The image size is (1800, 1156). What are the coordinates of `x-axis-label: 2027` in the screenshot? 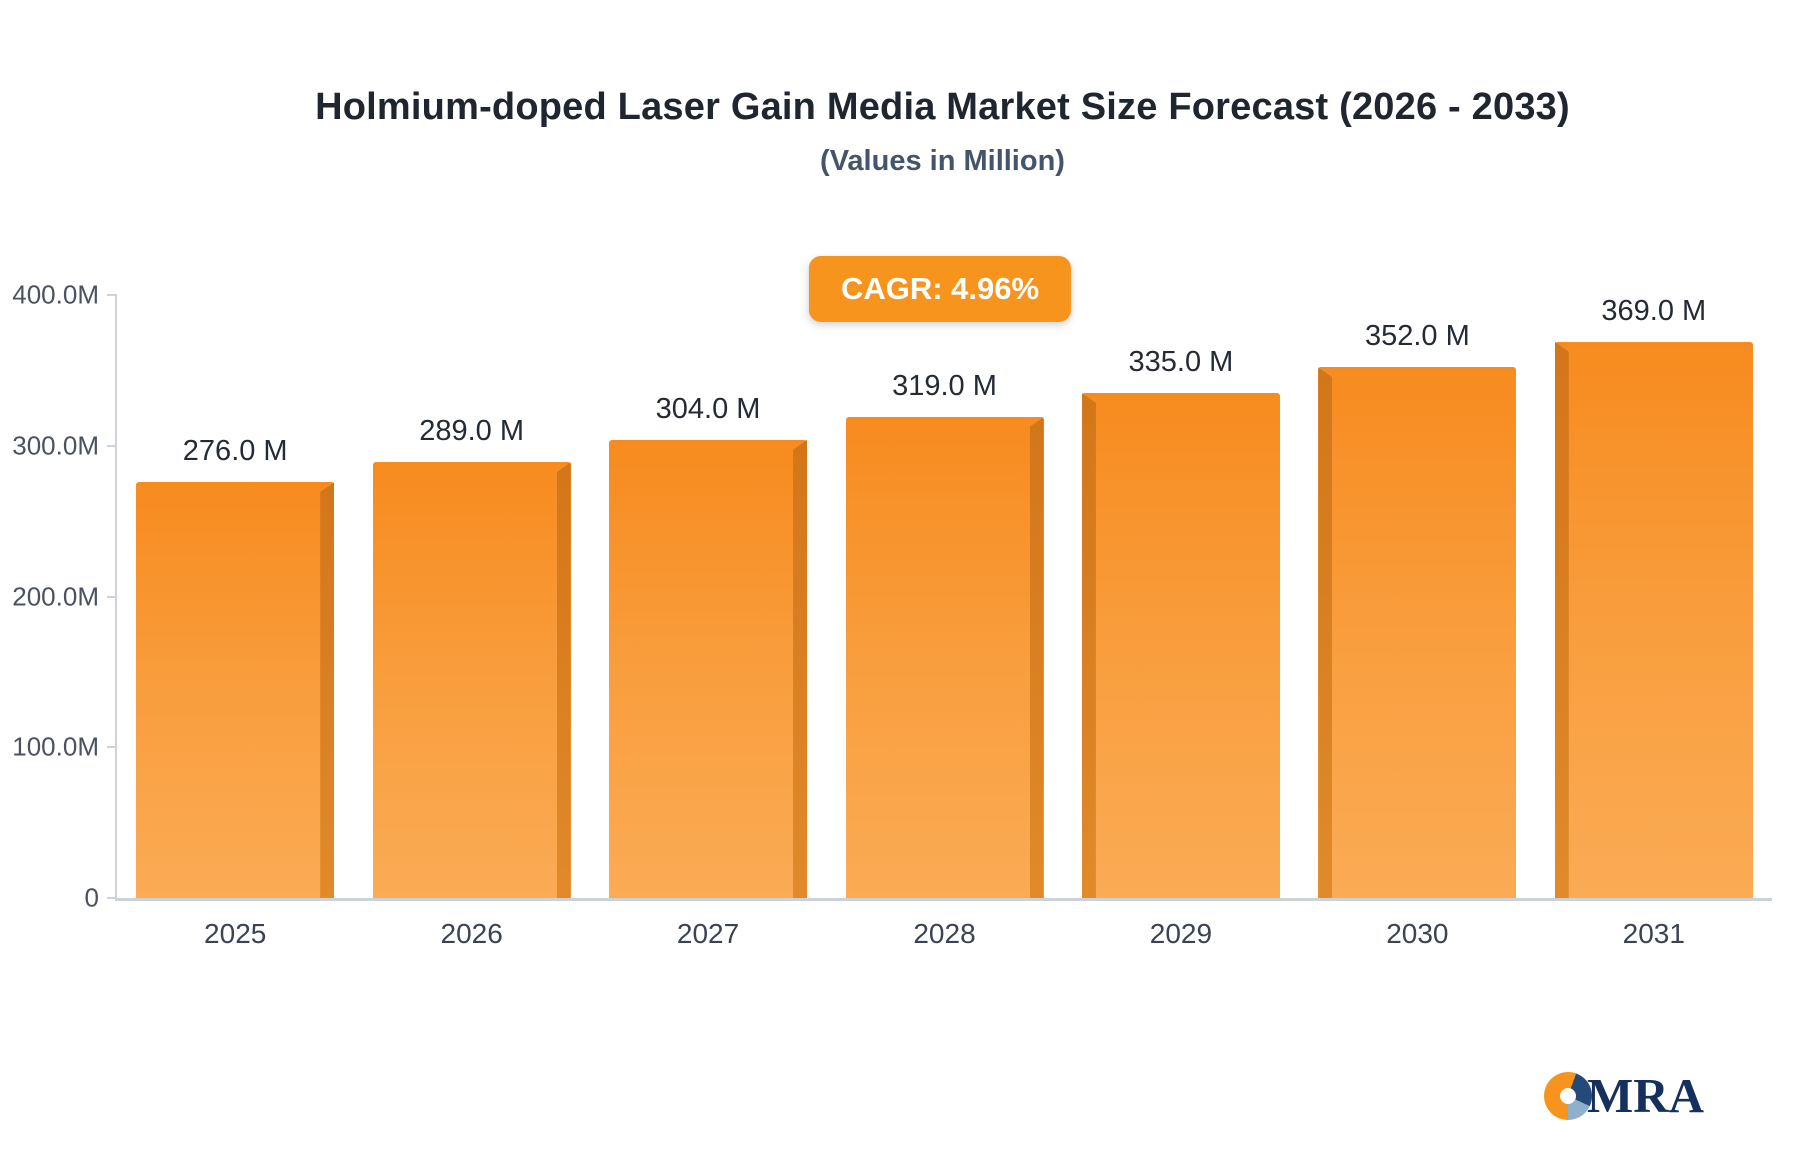 It's located at (708, 933).